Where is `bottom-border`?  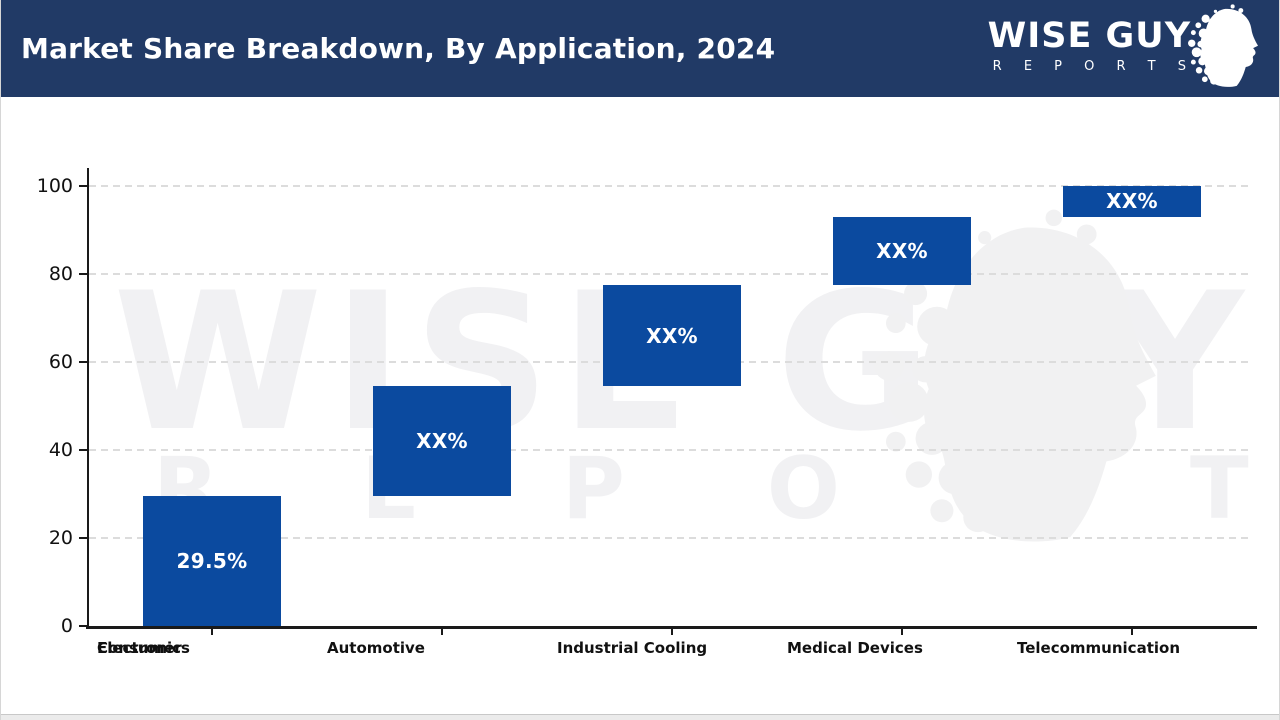
bottom-border is located at coordinates (640, 717).